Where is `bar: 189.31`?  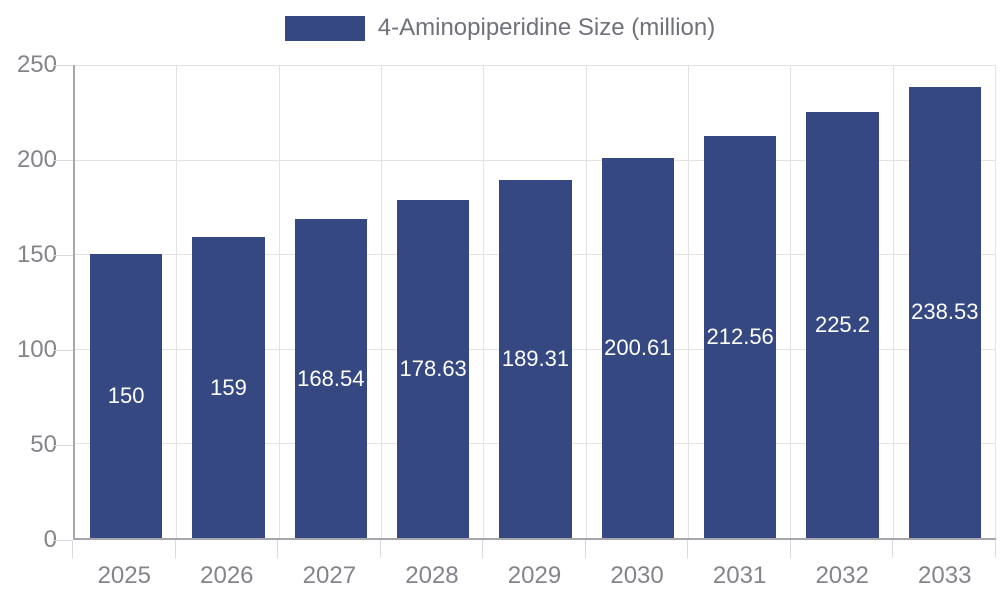
bar: 189.31 is located at coordinates (535, 358).